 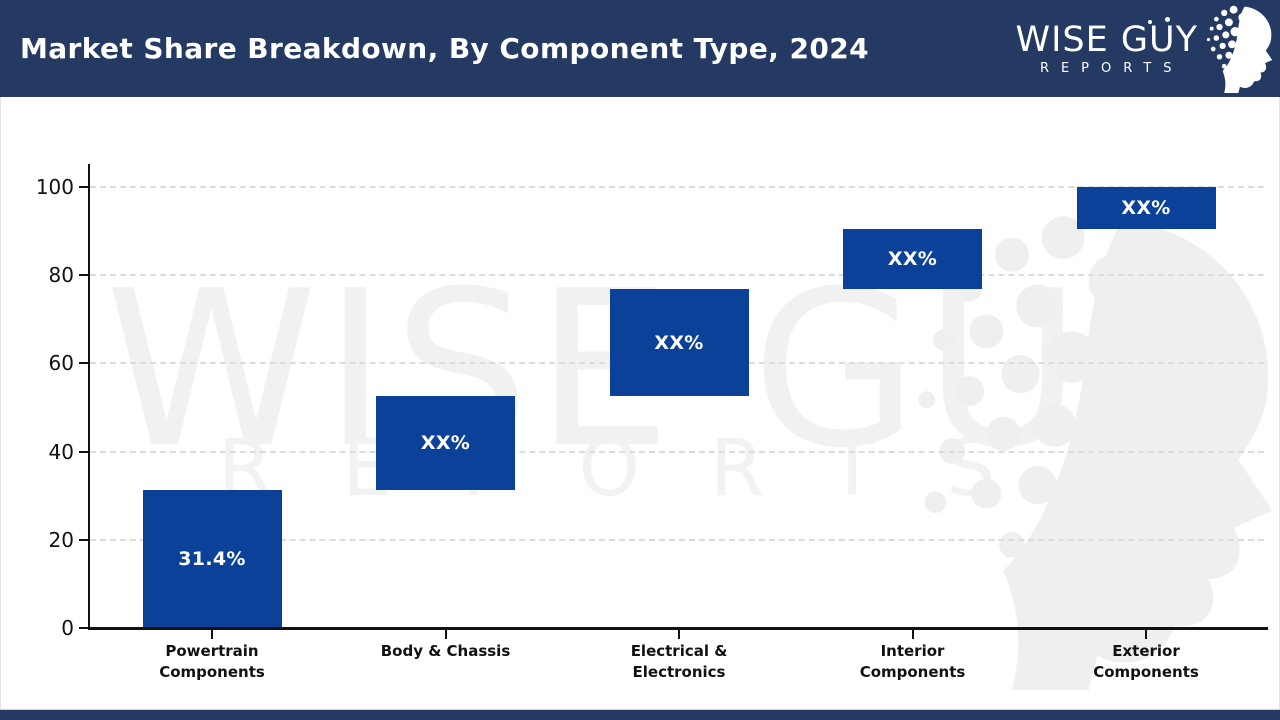 I want to click on x-category-label: Exterior Components, so click(x=1146, y=661).